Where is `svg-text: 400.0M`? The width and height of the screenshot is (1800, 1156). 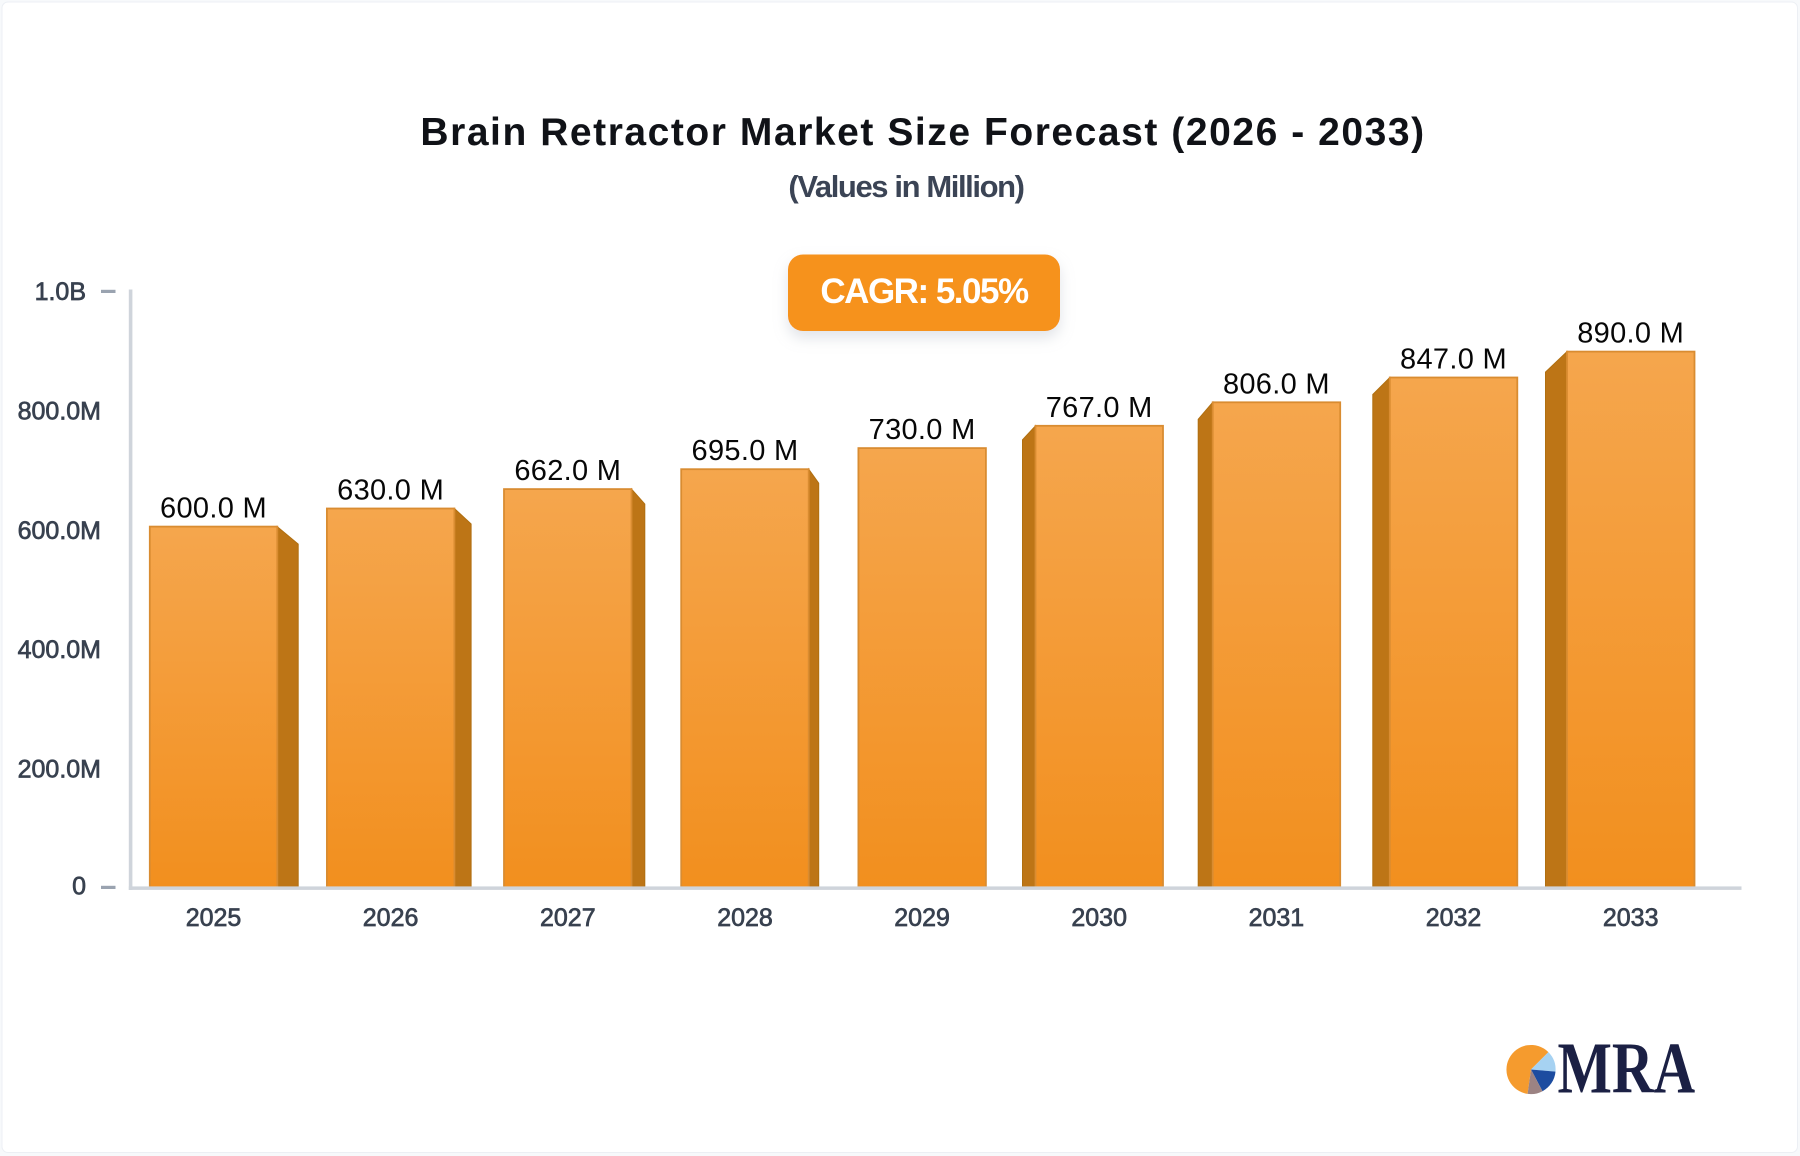 svg-text: 400.0M is located at coordinates (59, 650).